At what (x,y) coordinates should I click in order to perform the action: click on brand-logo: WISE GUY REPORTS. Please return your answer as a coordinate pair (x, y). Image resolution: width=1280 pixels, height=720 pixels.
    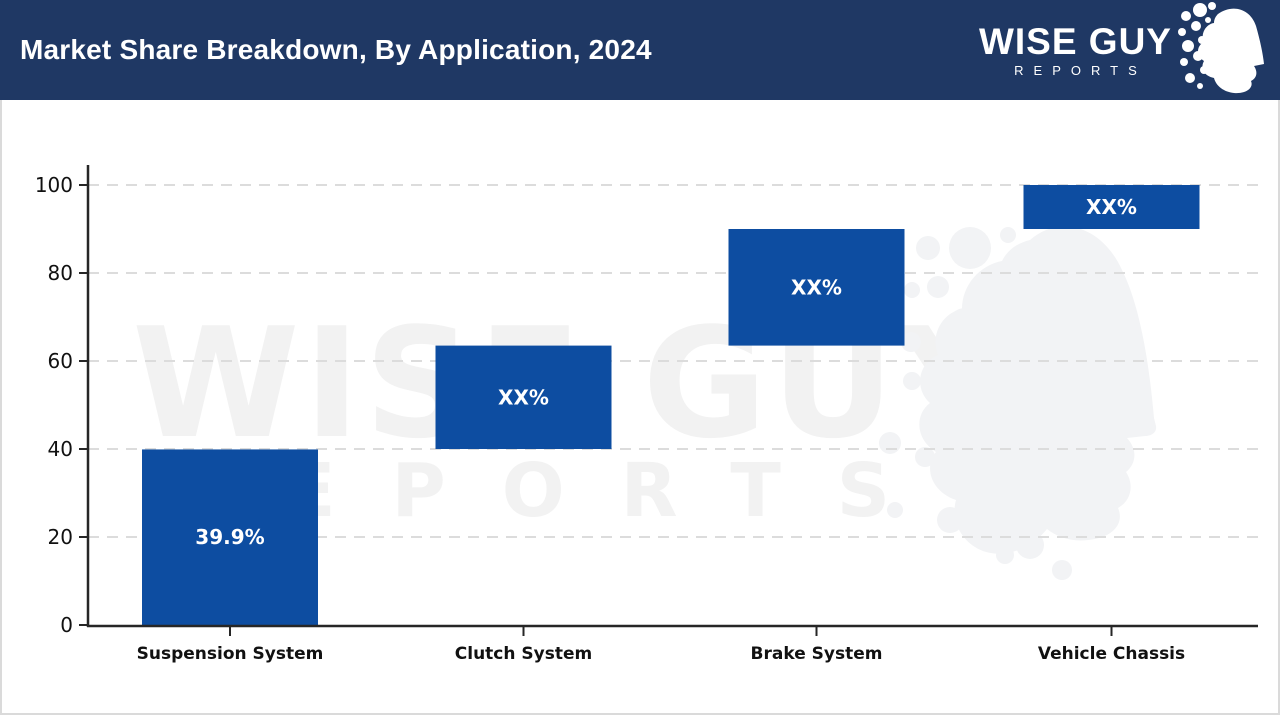
    Looking at the image, I should click on (1122, 50).